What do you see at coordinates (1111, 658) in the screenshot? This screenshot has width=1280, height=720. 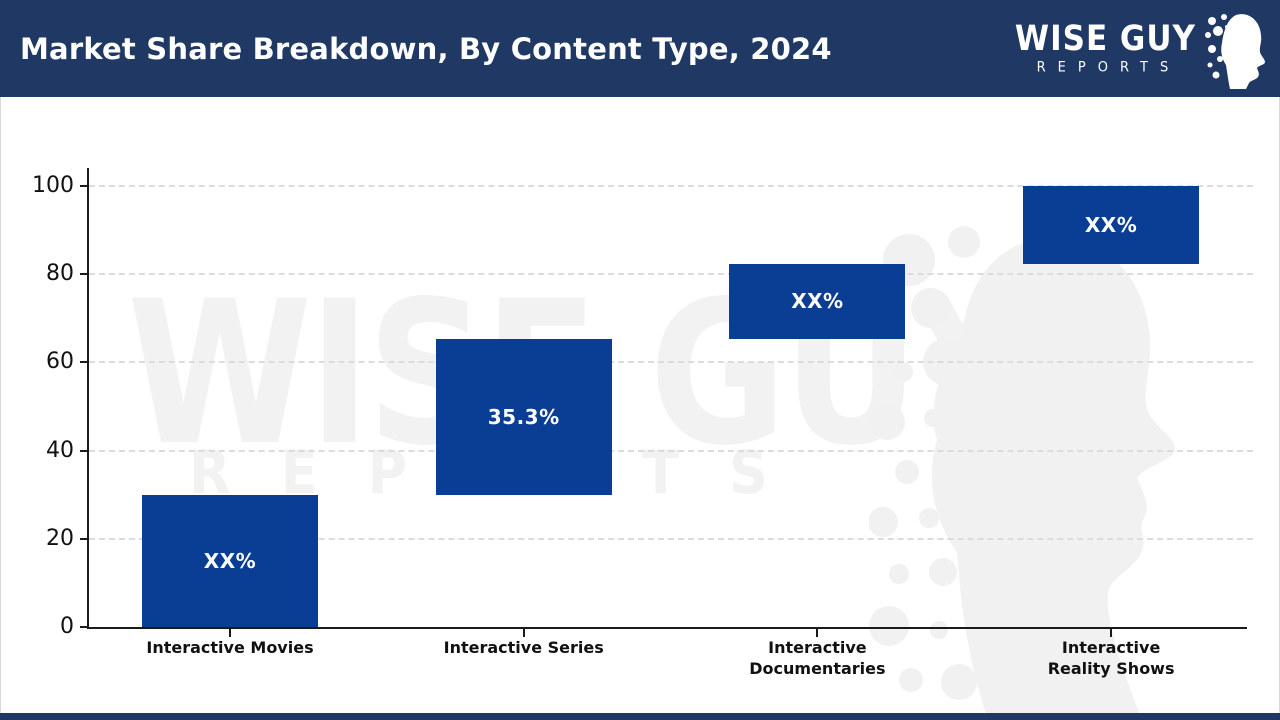 I see `x-tick-label: Interactive Reality Shows` at bounding box center [1111, 658].